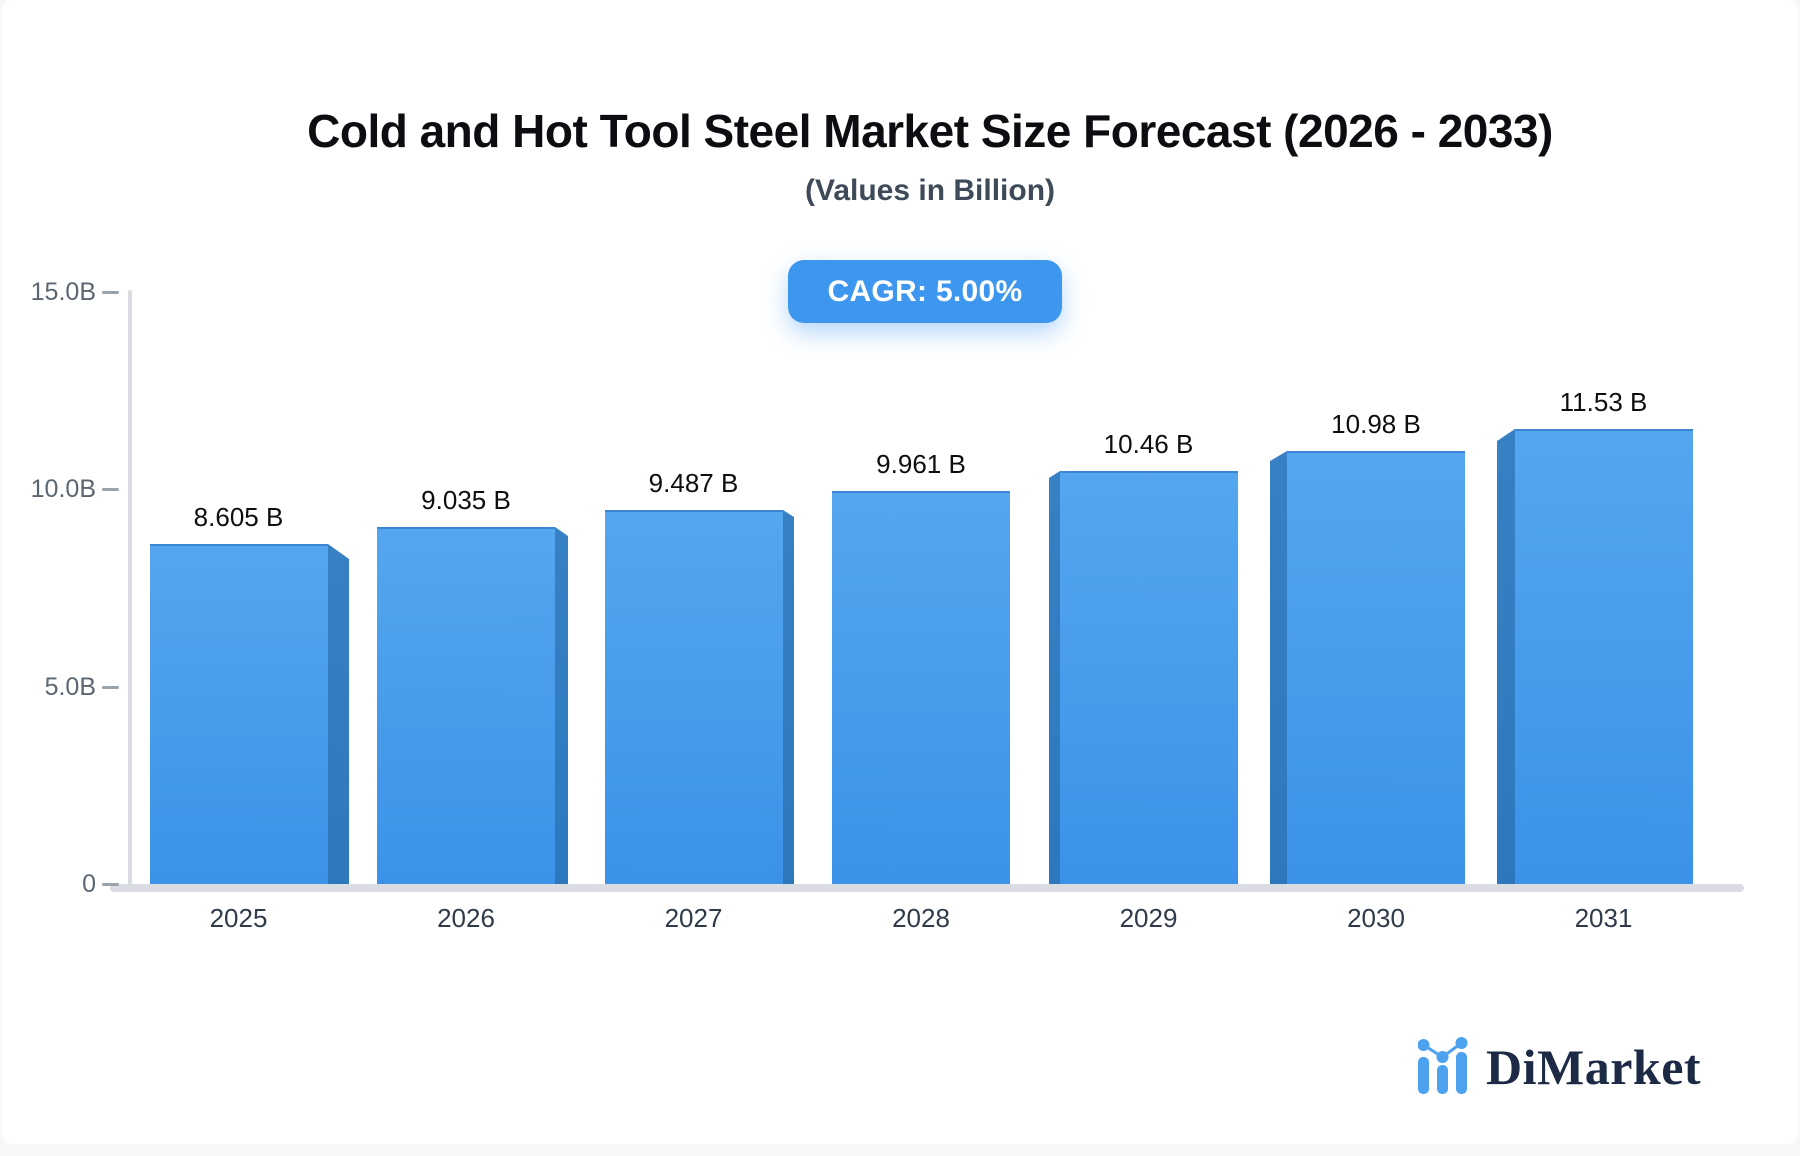 The image size is (1800, 1156). I want to click on x-axis-label: 2031, so click(1603, 918).